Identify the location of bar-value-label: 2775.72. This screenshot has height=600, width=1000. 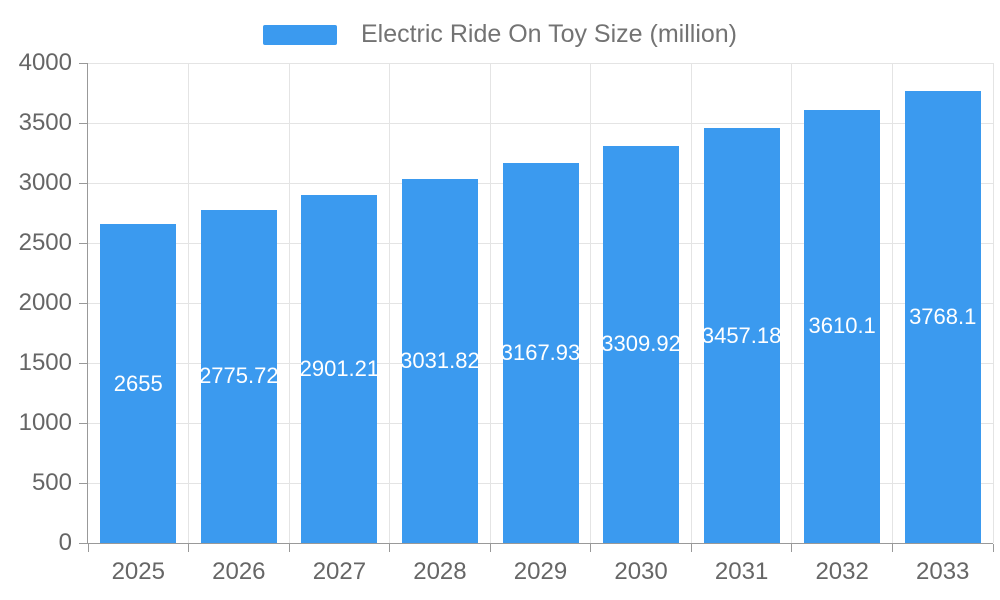
(238, 376).